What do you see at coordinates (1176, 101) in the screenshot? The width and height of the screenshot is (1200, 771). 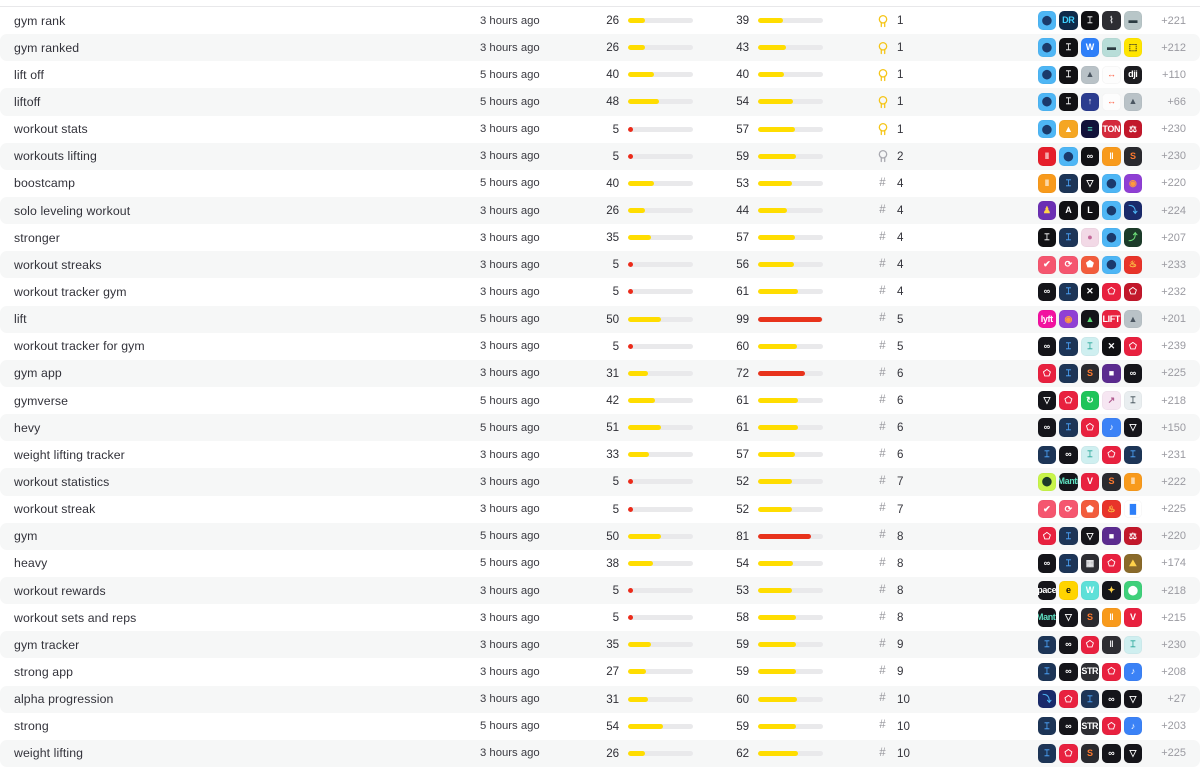 I see `more-apps-count: +66` at bounding box center [1176, 101].